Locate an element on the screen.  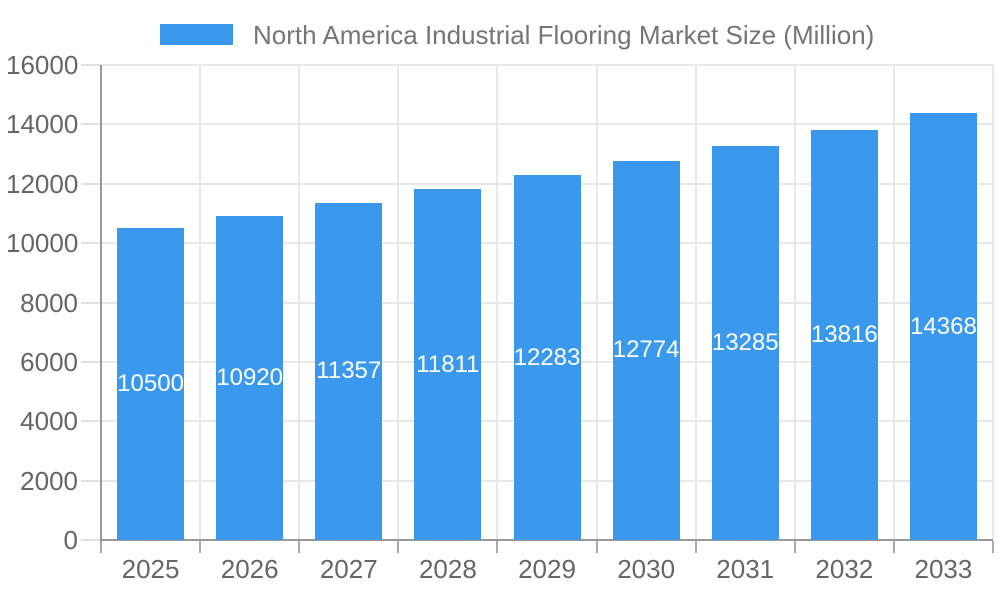
bar-2028: 11811 is located at coordinates (448, 364).